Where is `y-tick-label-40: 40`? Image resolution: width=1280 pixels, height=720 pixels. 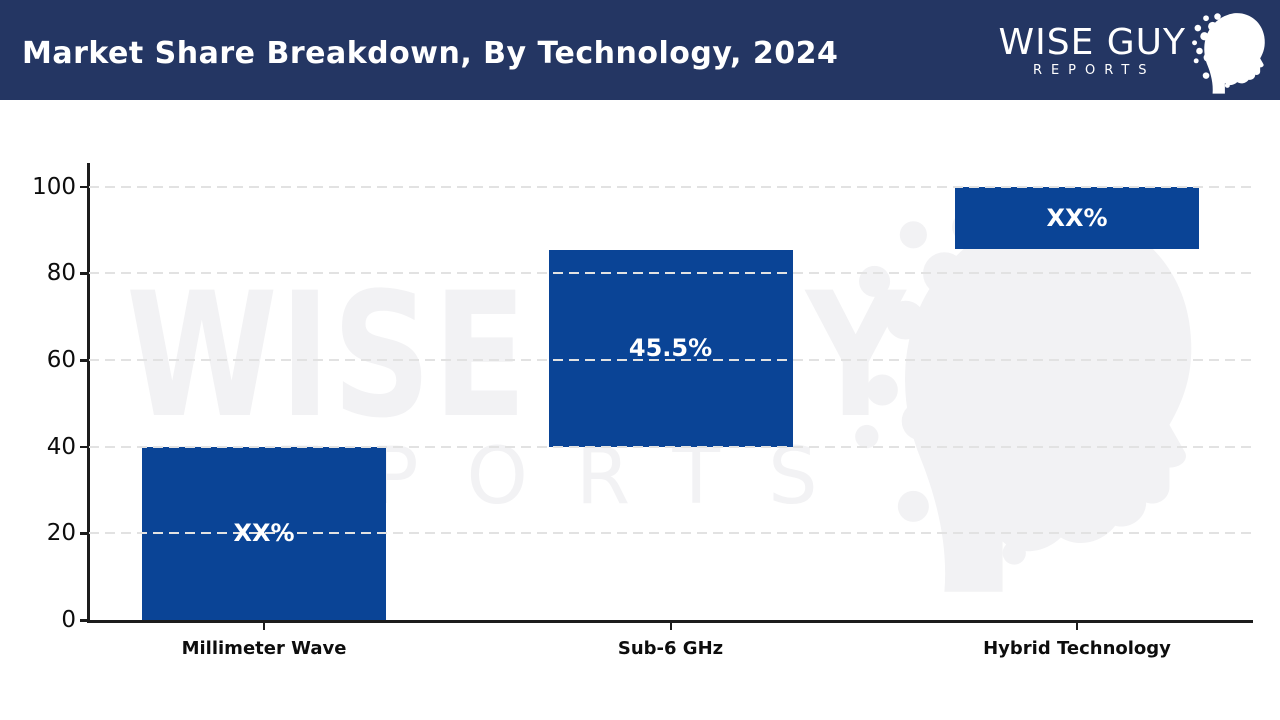
y-tick-label-40: 40 is located at coordinates (61, 446).